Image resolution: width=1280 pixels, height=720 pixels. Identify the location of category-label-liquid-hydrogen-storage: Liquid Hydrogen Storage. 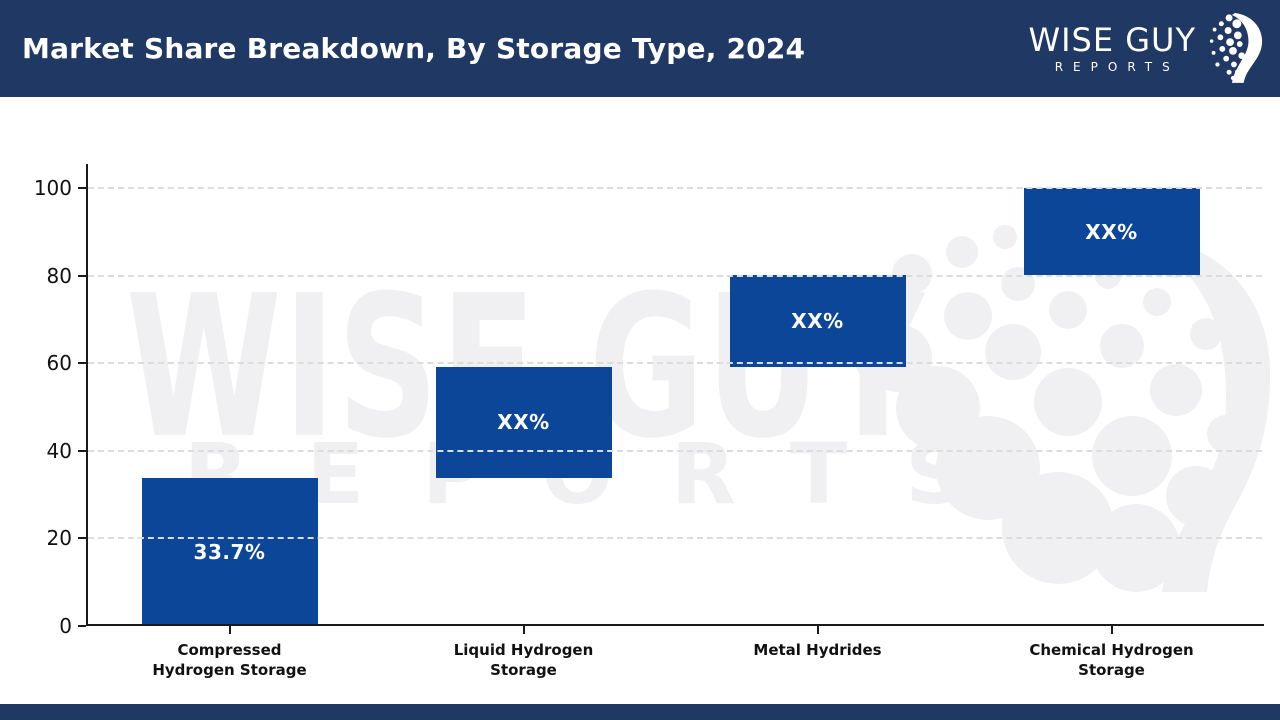
(524, 660).